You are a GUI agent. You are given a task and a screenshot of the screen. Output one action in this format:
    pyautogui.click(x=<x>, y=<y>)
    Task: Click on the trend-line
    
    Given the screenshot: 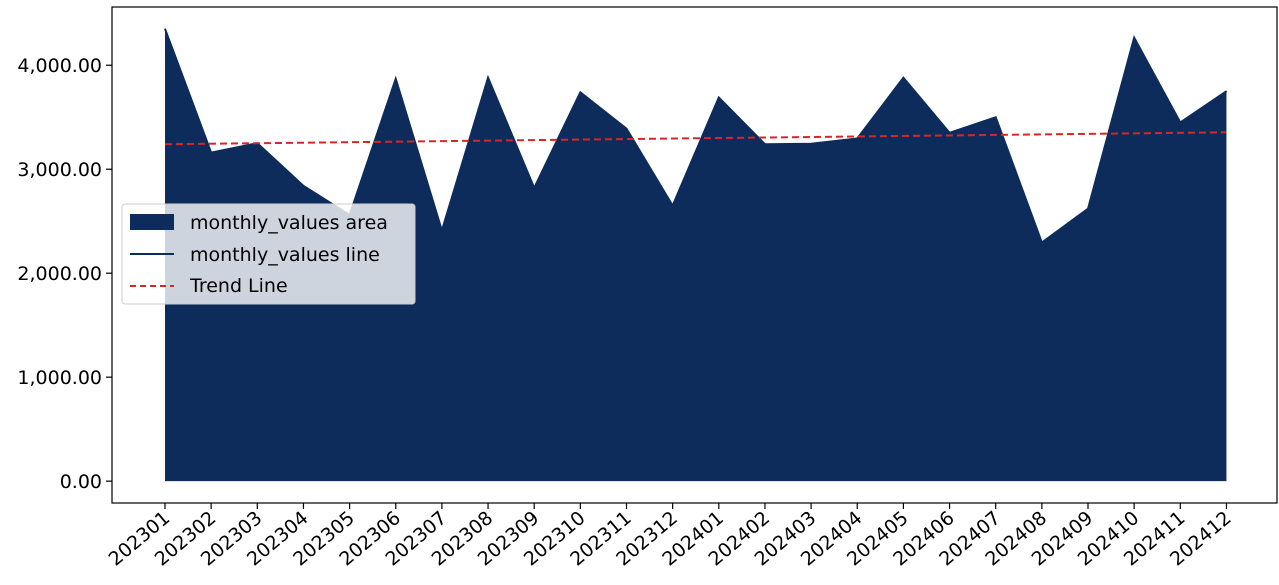 What is the action you would take?
    pyautogui.click(x=695, y=138)
    